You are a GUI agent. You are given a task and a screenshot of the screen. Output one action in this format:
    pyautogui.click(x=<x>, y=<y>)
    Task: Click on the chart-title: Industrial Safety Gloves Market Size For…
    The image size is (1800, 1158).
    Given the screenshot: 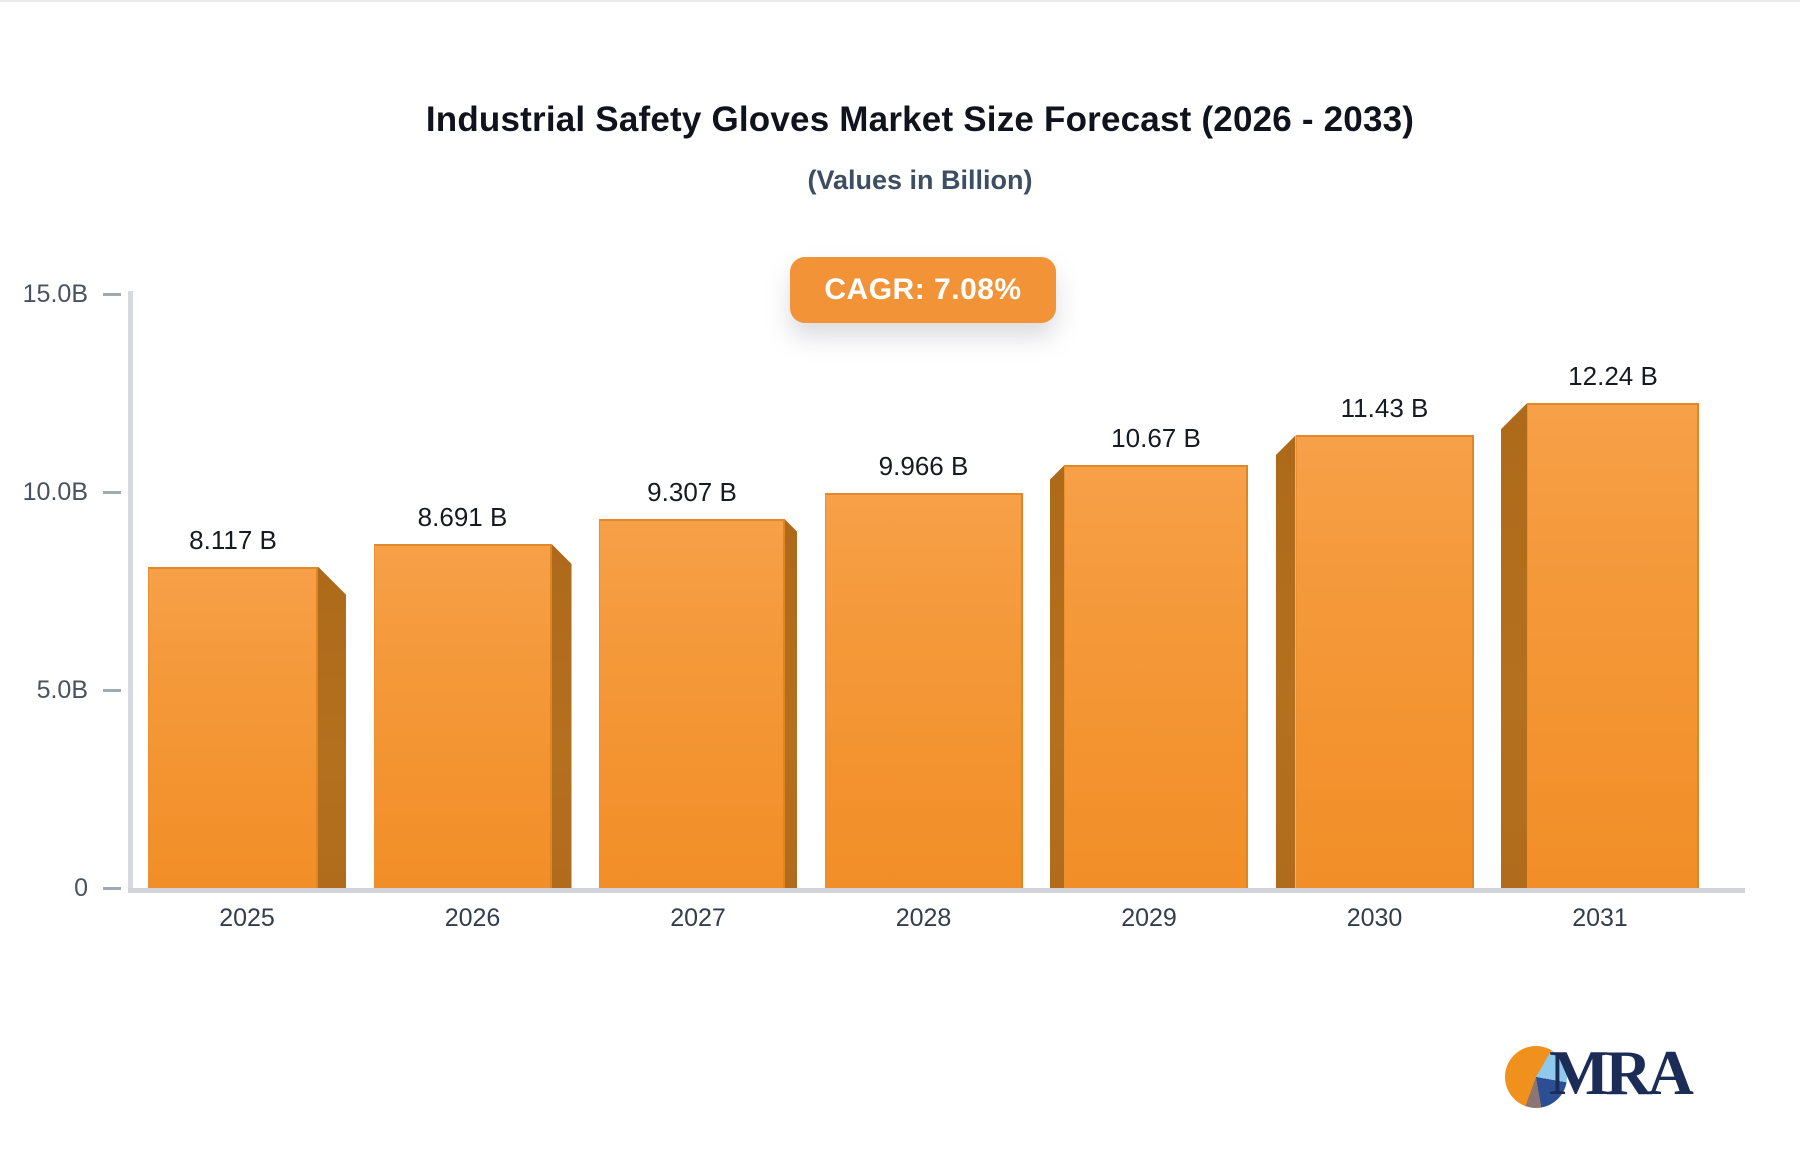 What is the action you would take?
    pyautogui.click(x=920, y=119)
    